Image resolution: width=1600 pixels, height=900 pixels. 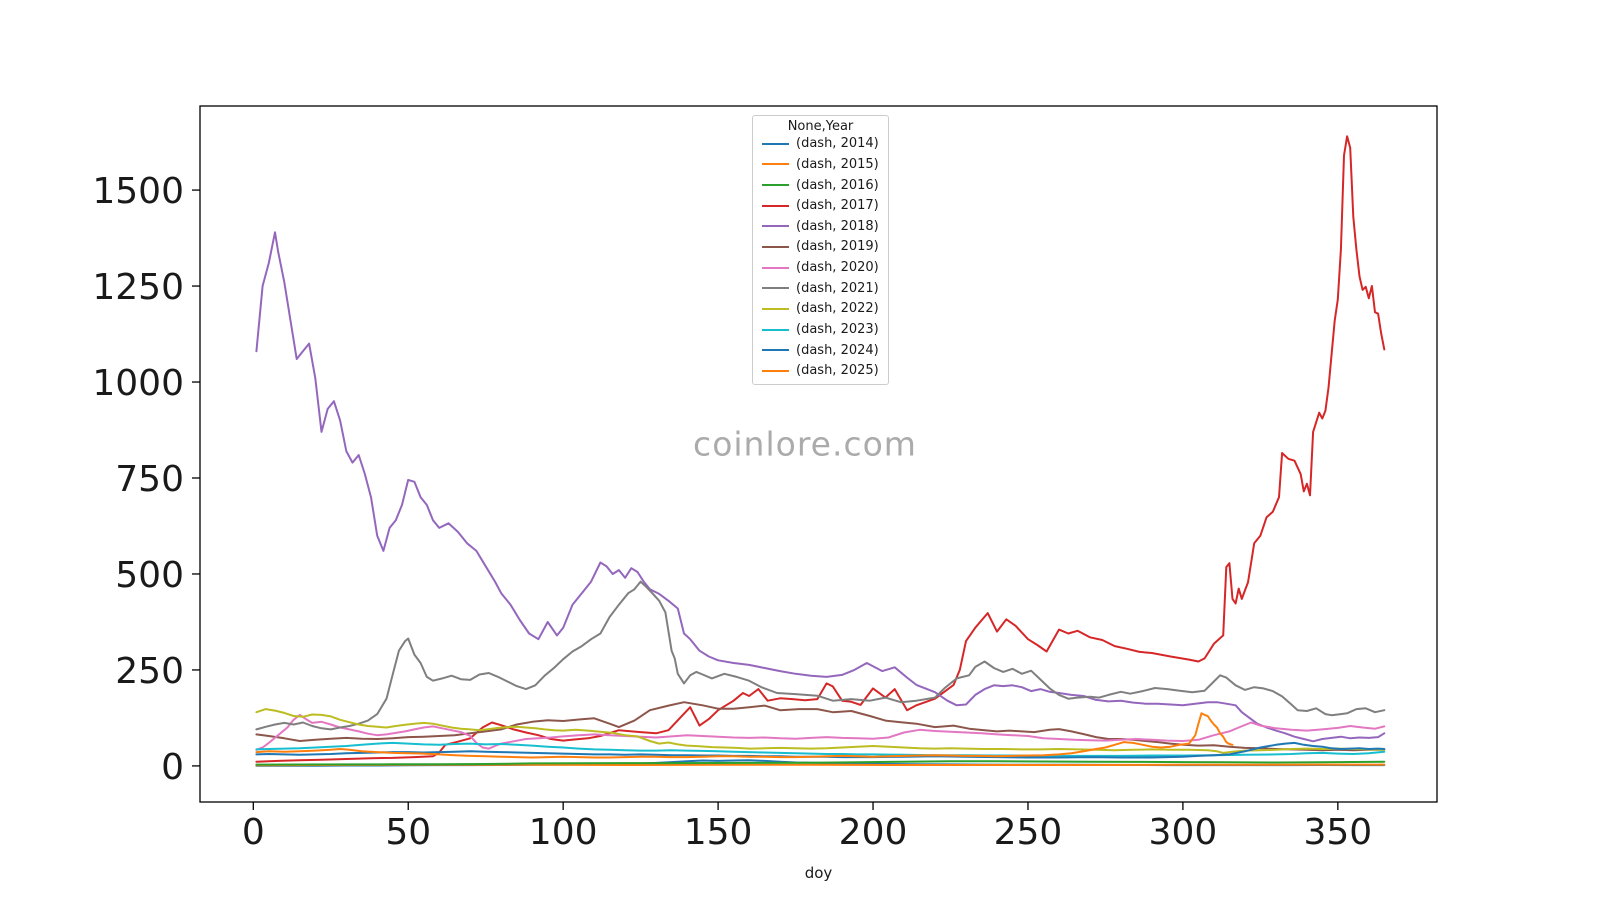 I want to click on x-tick-label: 150, so click(x=718, y=832).